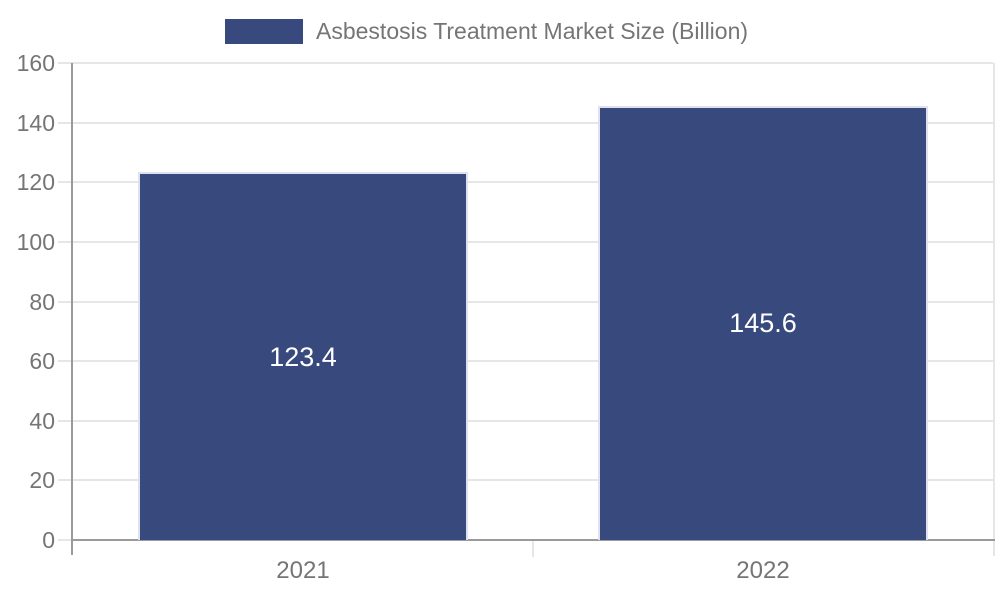 The width and height of the screenshot is (1000, 600). I want to click on y-axis-tick-label: 40, so click(42, 420).